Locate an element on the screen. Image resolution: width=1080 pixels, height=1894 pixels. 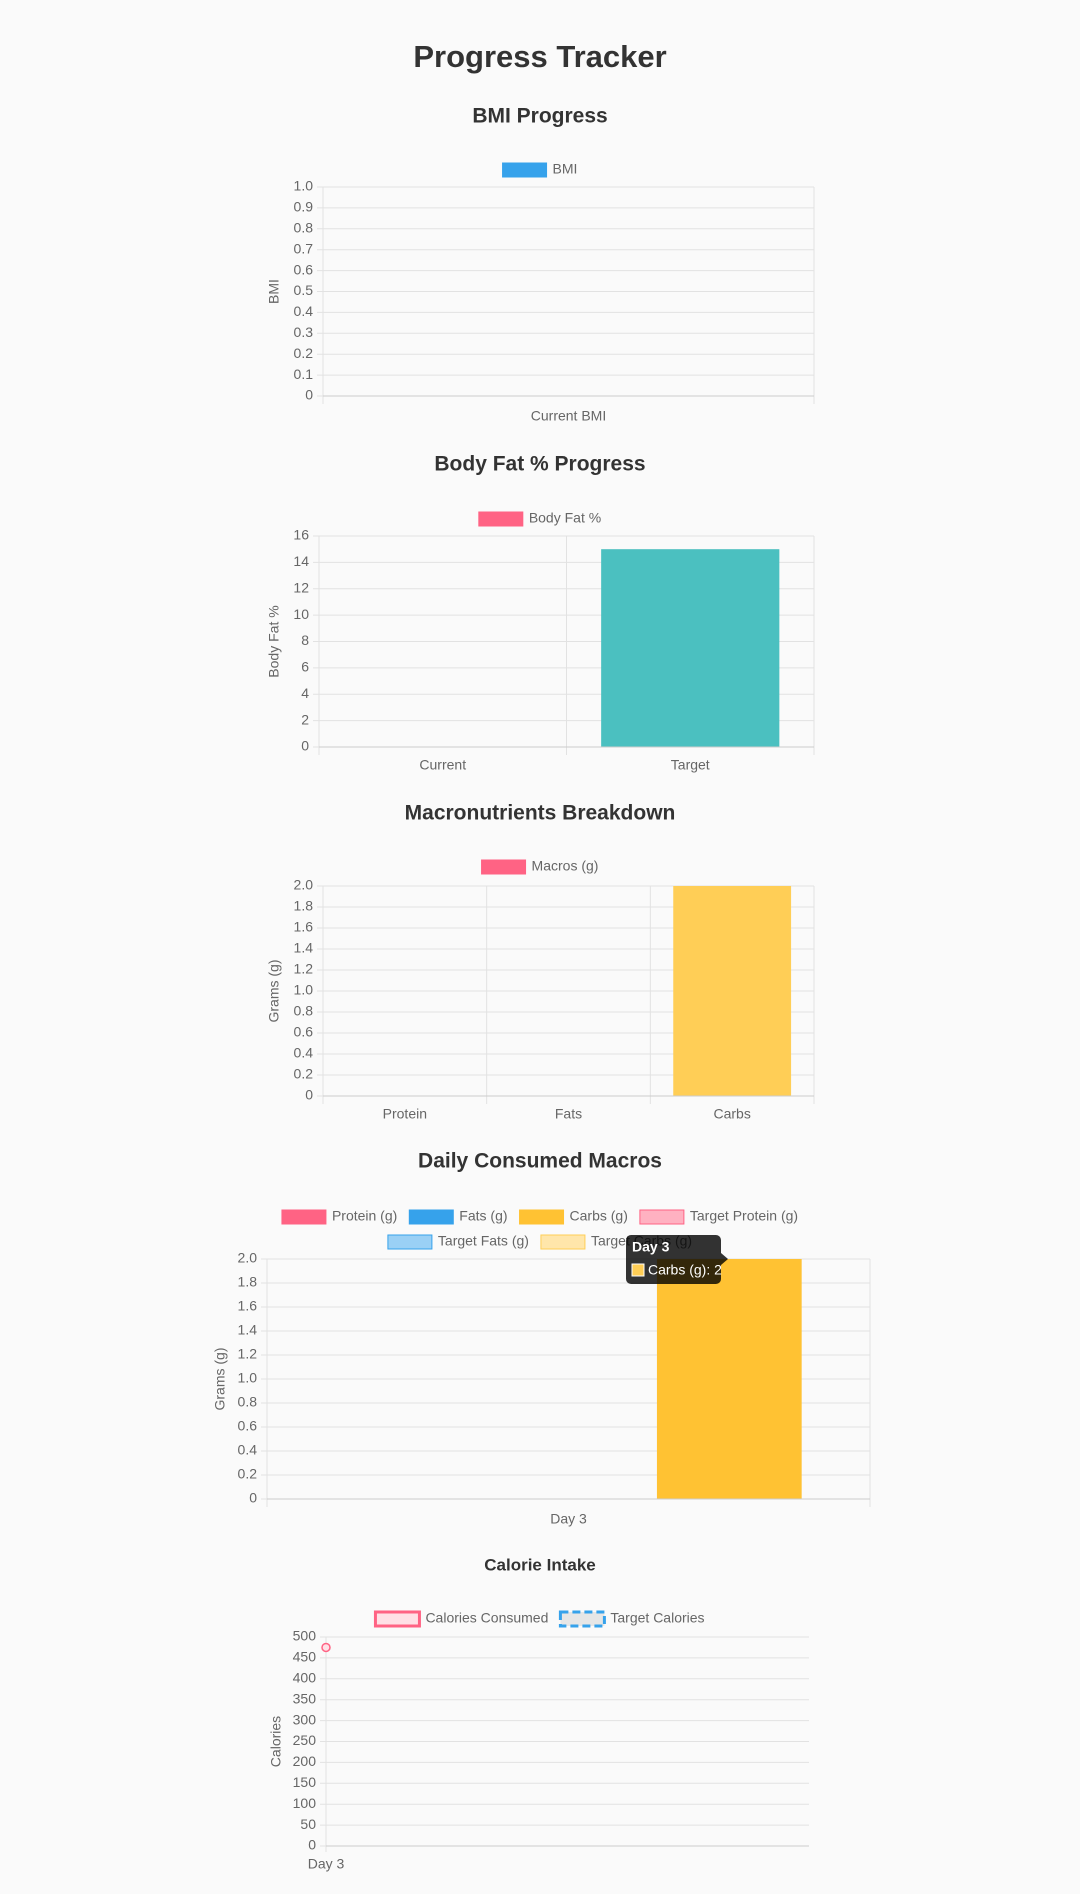
y-tick-label: 14 is located at coordinates (301, 561).